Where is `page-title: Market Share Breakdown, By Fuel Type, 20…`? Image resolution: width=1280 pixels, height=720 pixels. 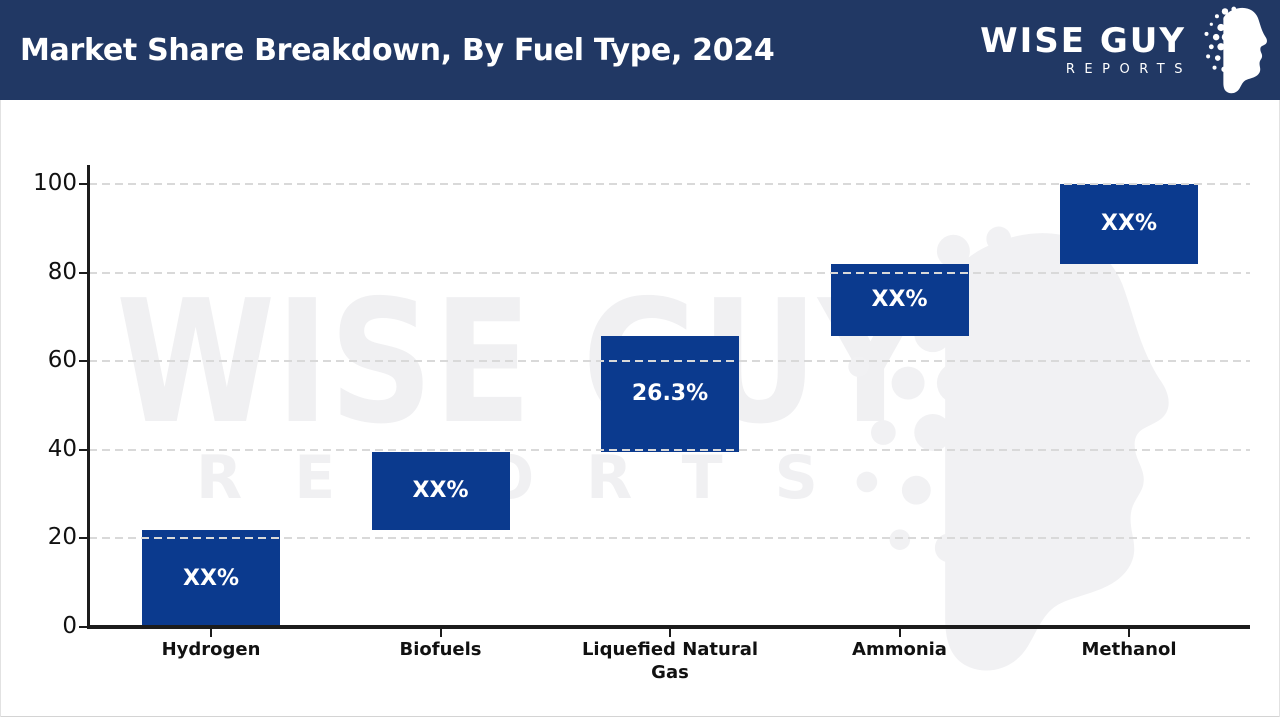 page-title: Market Share Breakdown, By Fuel Type, 20… is located at coordinates (397, 50).